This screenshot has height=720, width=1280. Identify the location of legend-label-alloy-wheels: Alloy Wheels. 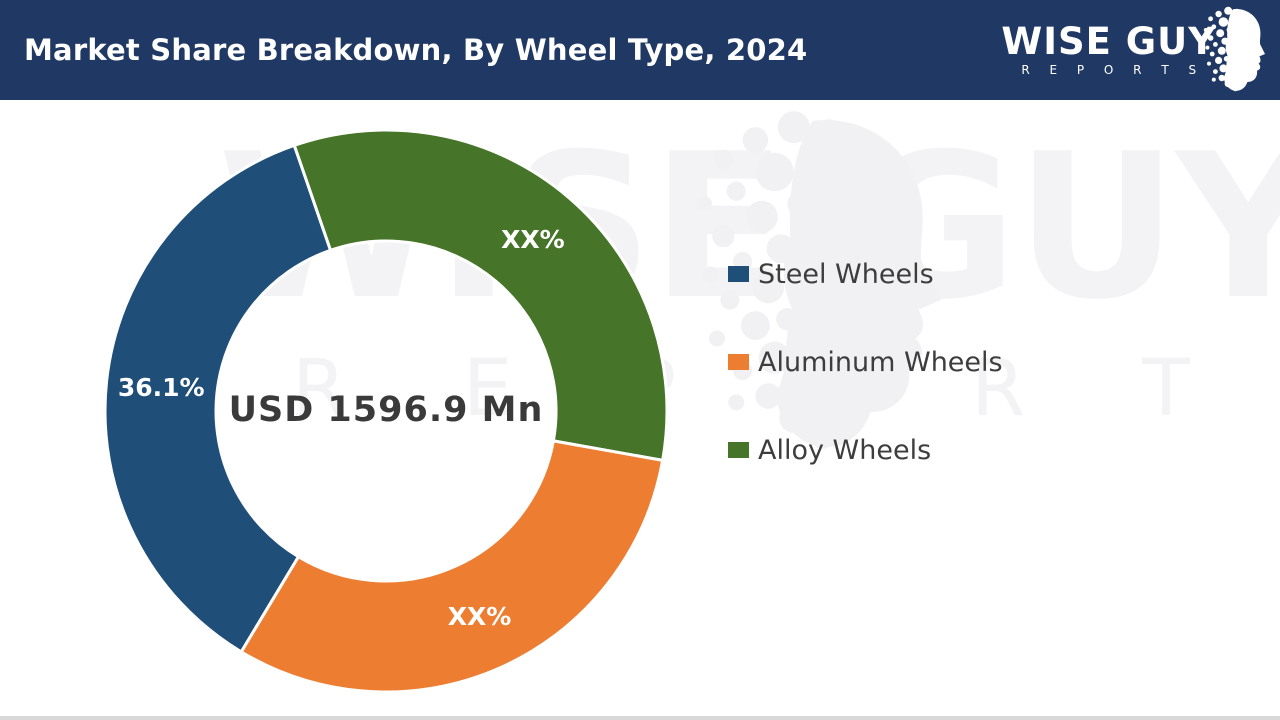
(845, 450).